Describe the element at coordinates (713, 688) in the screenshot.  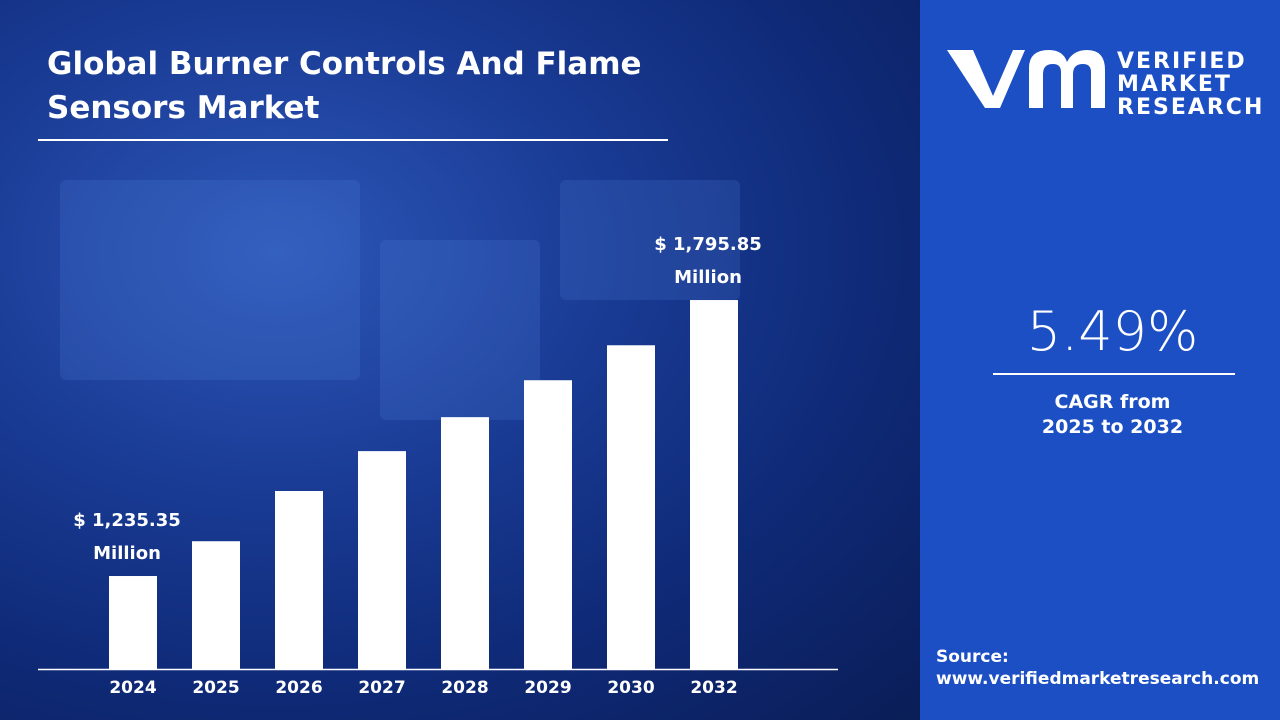
I see `x-tick-label: 2032` at that location.